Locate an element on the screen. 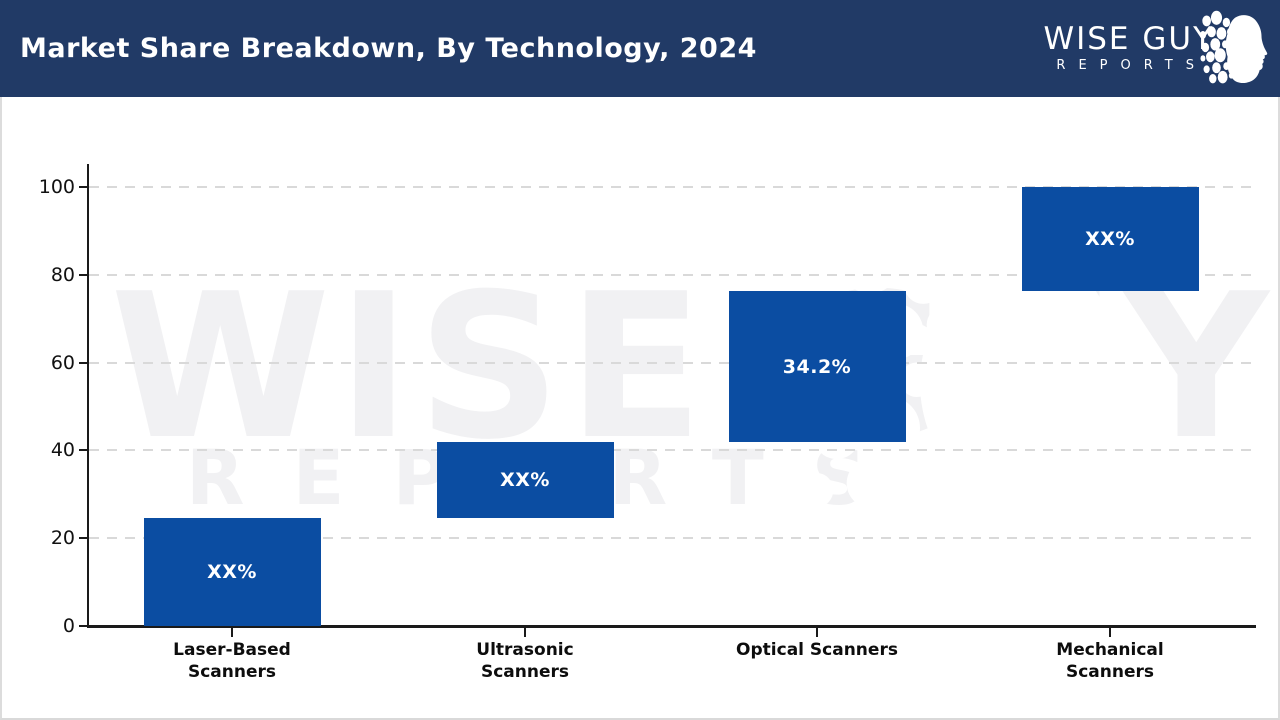  logo-wiseguy-text: WISE GUY is located at coordinates (1128, 39).